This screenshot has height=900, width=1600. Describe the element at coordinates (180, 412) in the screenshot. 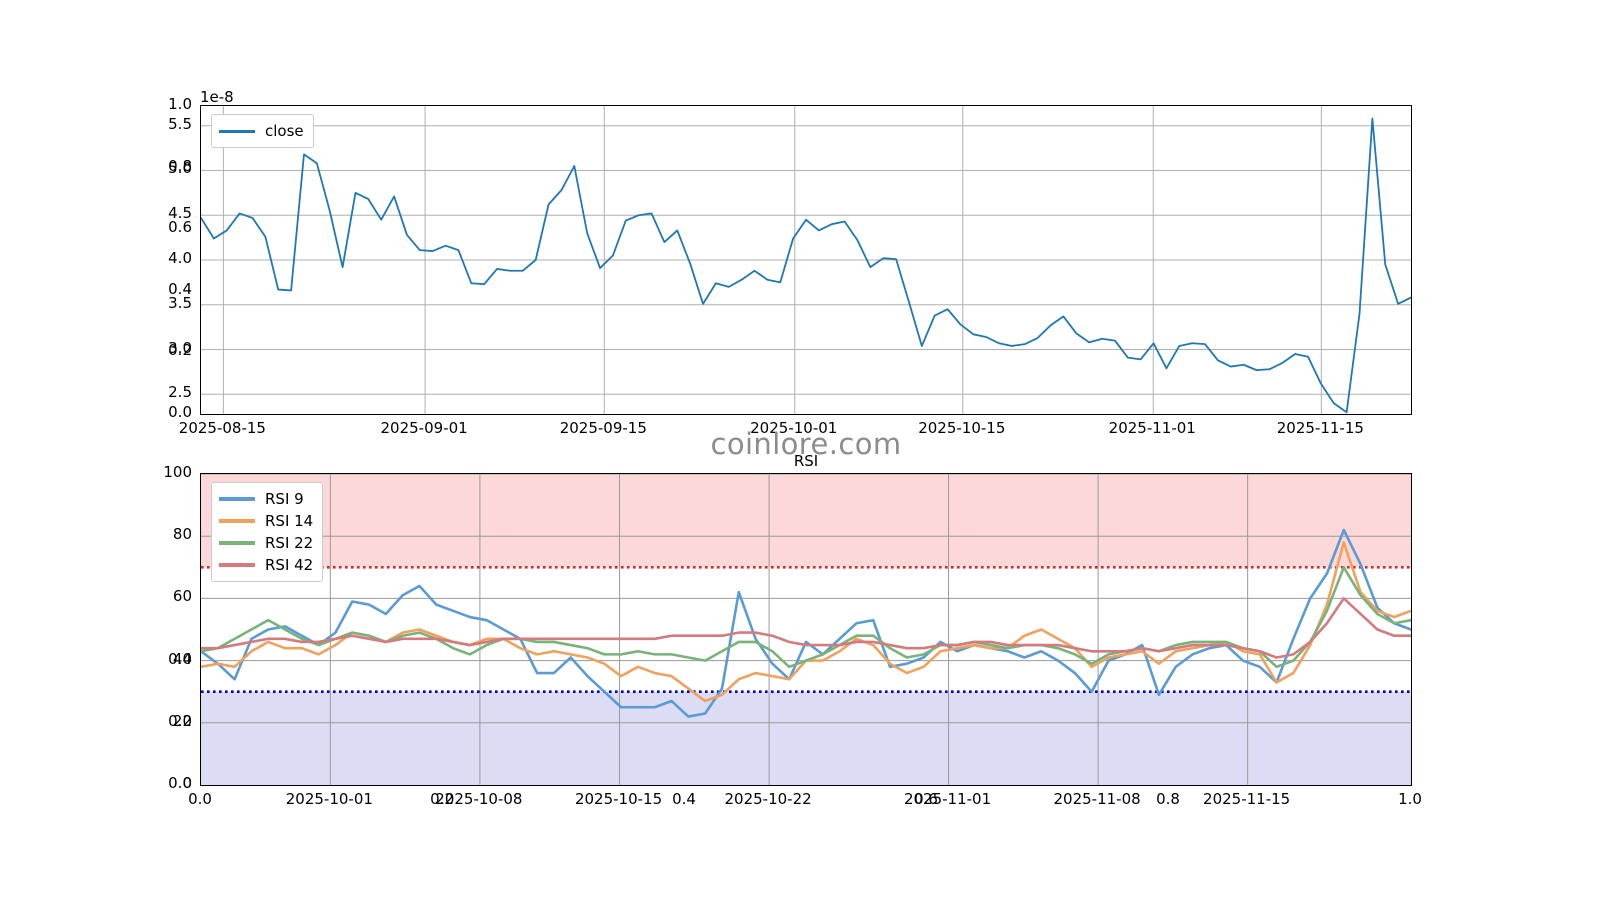

I see `price-y-tick-label-secondary: 0.0` at that location.